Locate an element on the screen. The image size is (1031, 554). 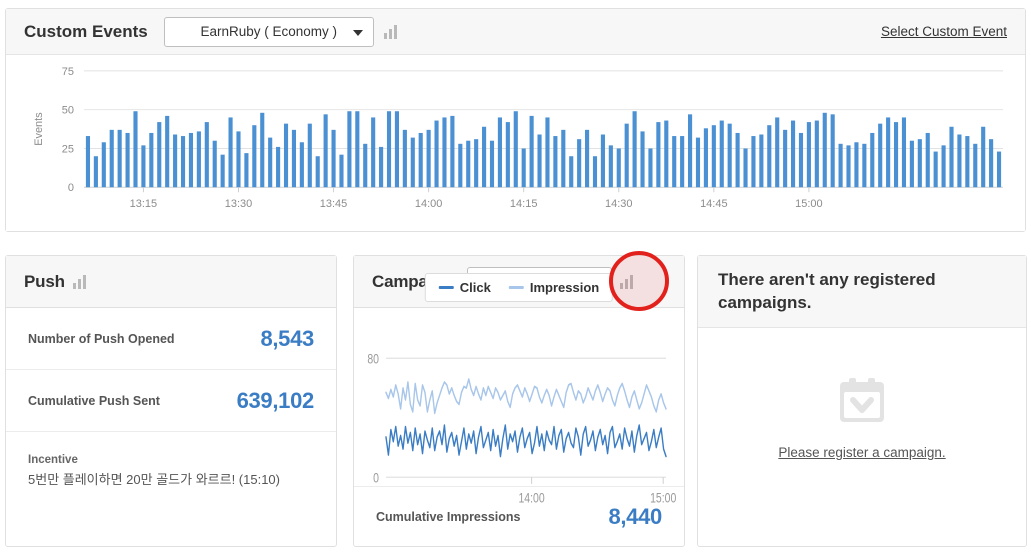
incentive-block: Incentive 5번만 플레이하면 20만 골드가 와르르! (15:10) is located at coordinates (171, 460).